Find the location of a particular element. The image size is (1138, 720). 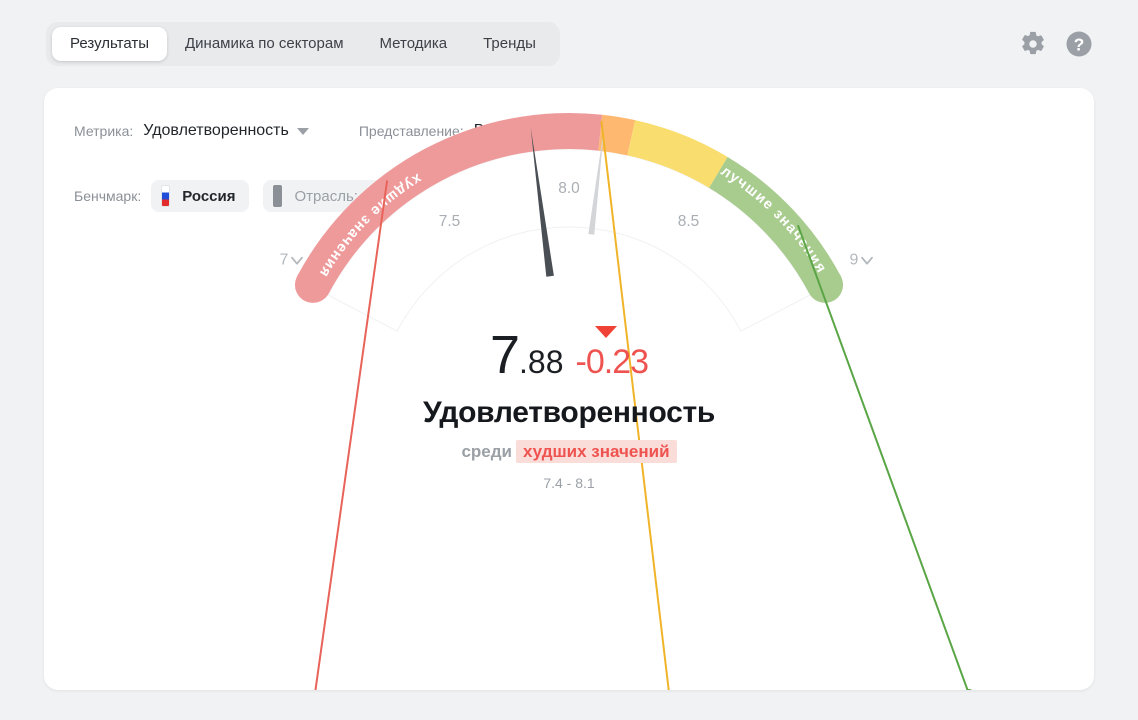

gauge-axis-end: 7 is located at coordinates (291, 260).